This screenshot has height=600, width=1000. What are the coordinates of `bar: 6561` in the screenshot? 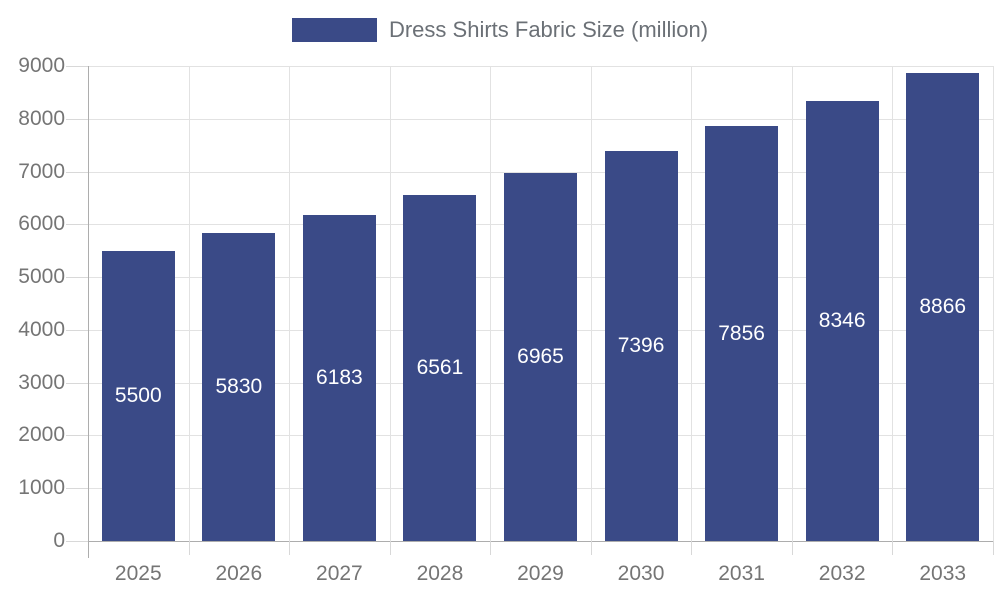 It's located at (440, 367).